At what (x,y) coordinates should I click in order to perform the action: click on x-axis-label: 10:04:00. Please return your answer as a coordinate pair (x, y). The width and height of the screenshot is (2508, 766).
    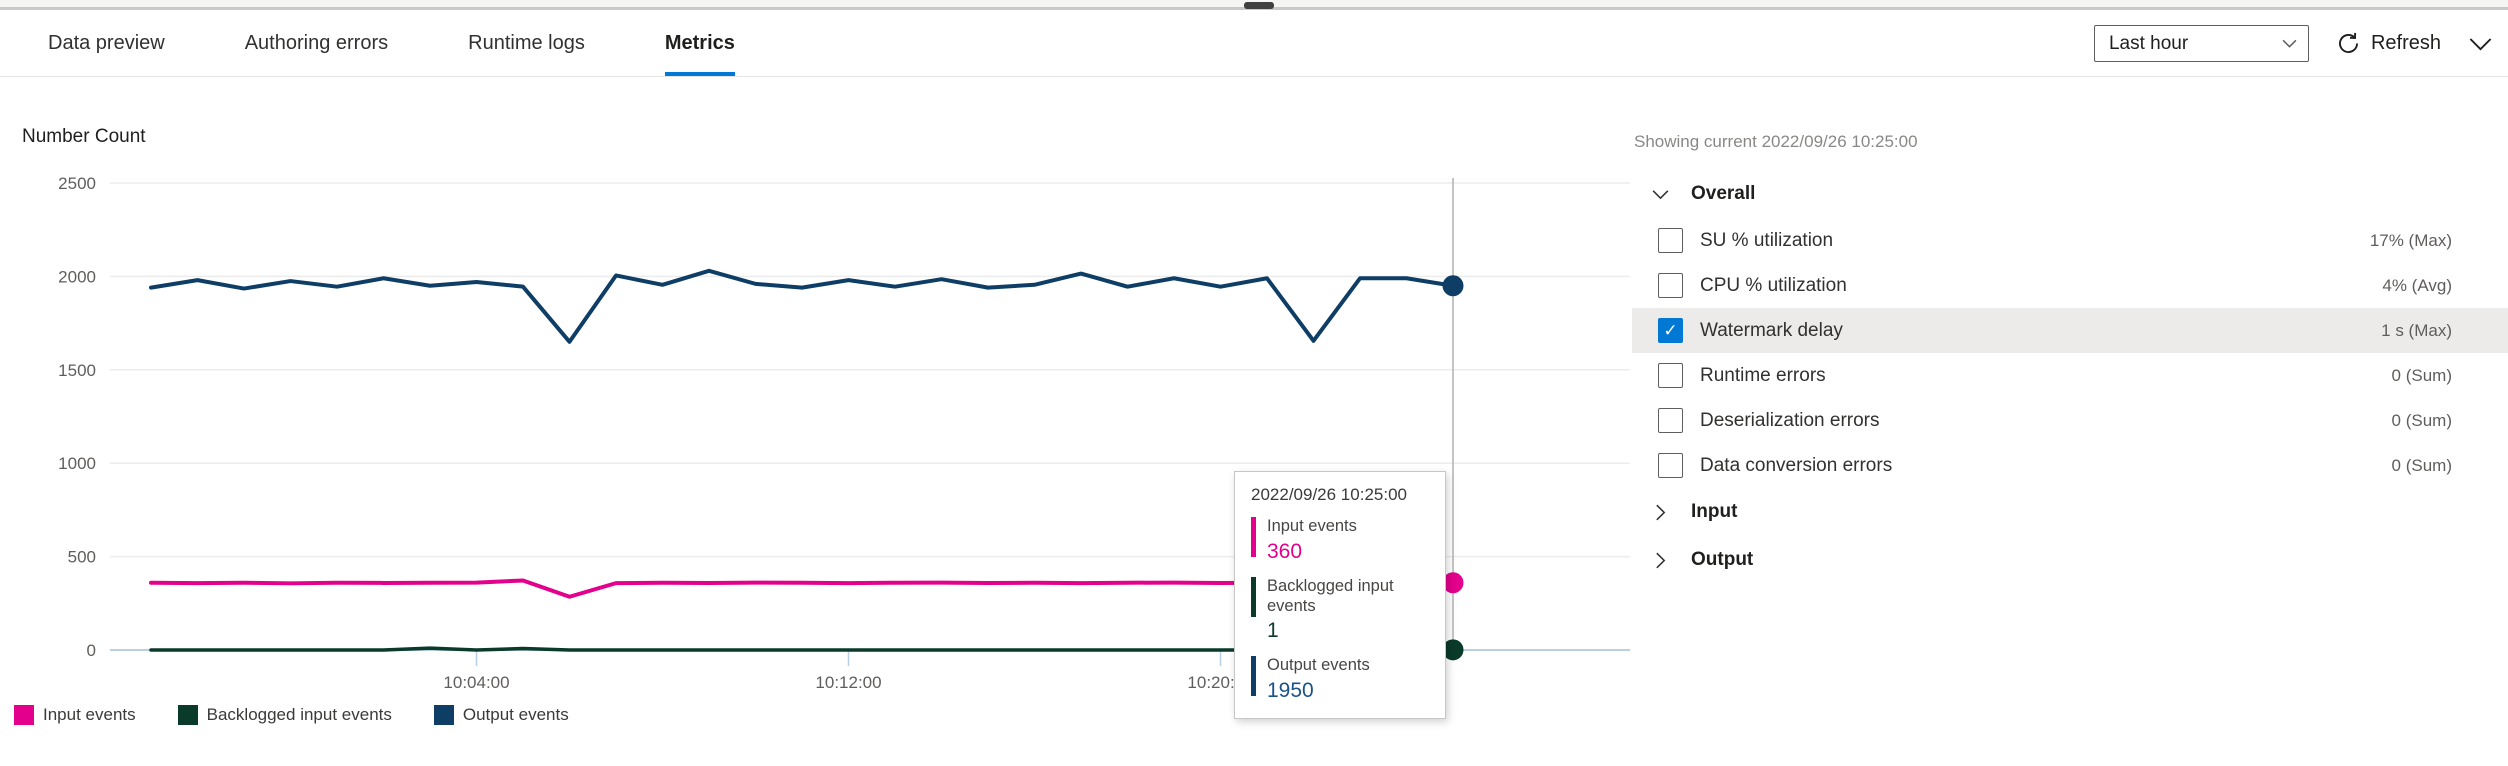
    Looking at the image, I should click on (476, 682).